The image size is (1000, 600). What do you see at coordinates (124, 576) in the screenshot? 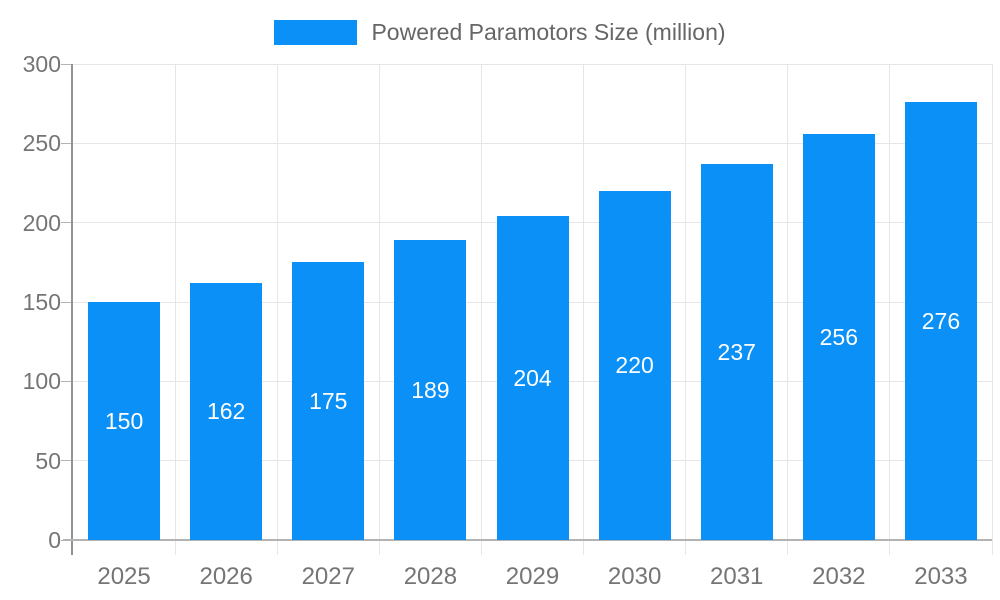
I see `x-axis-tick-label: 2025` at bounding box center [124, 576].